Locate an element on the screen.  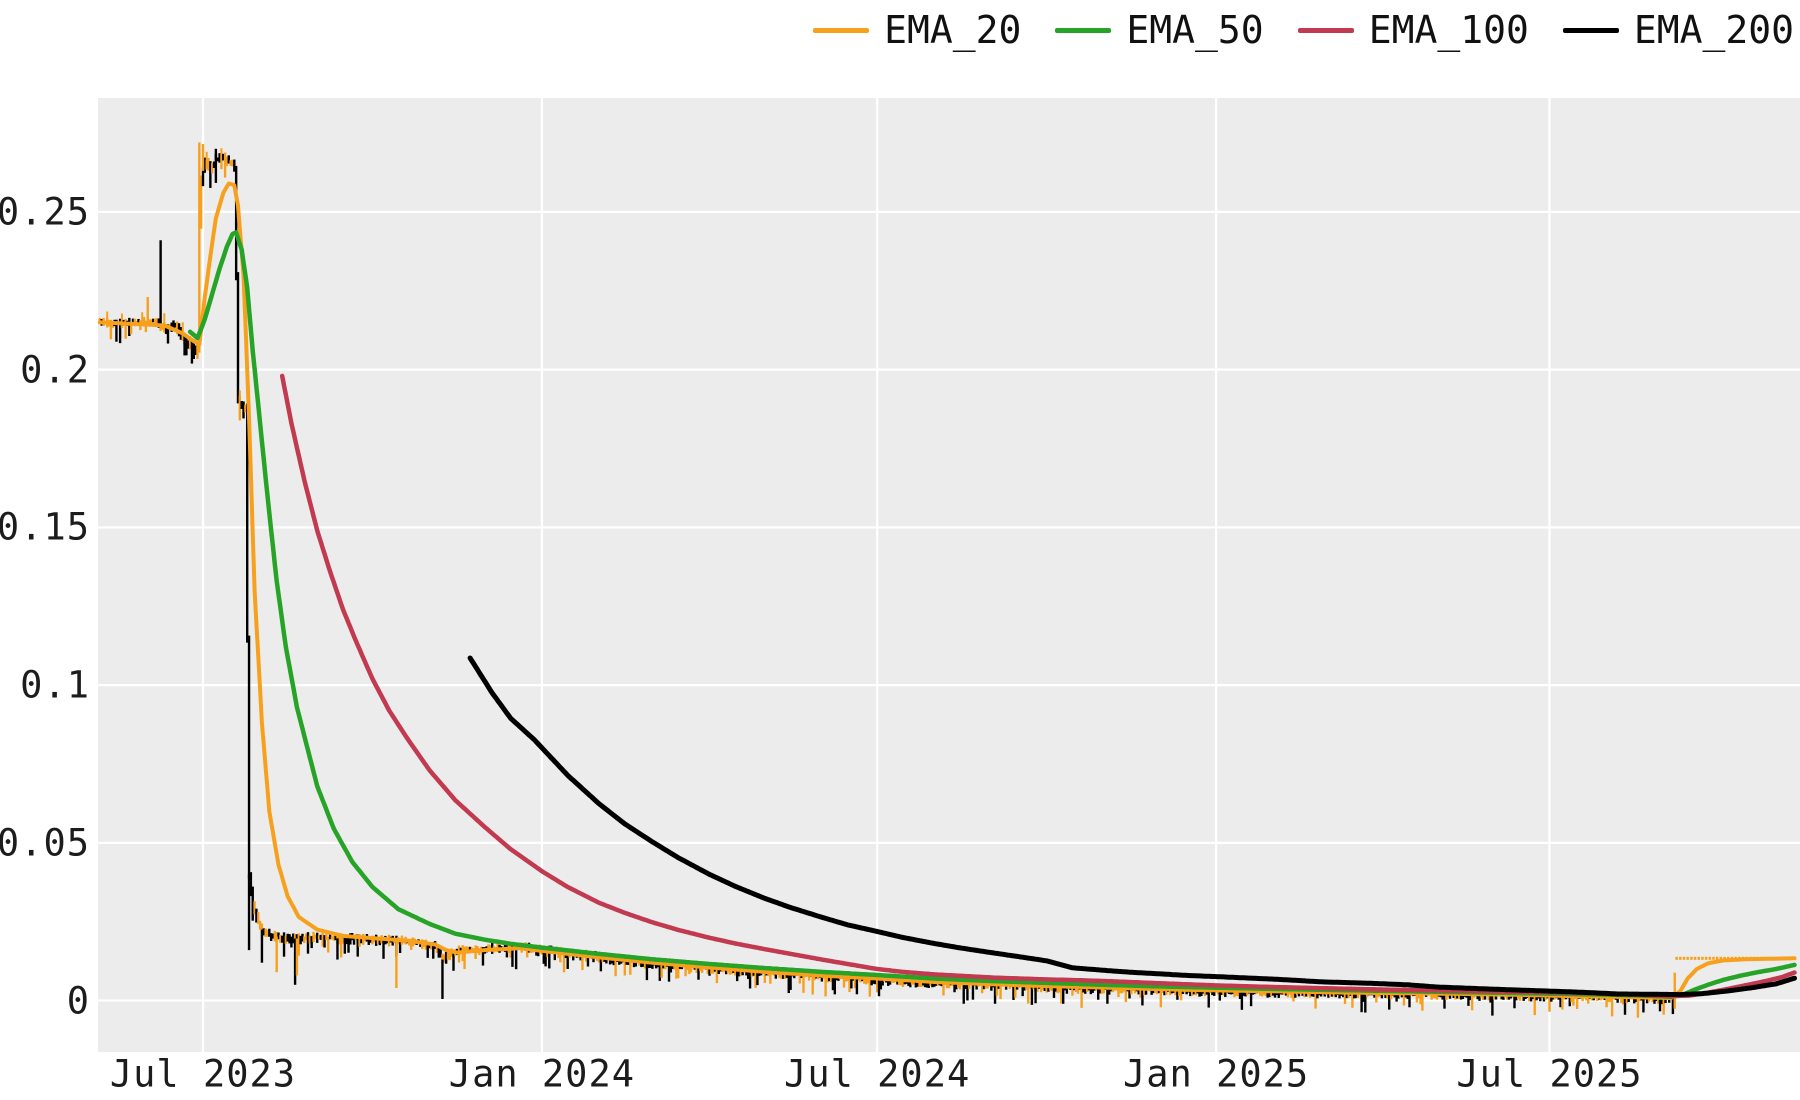
legend: EMA_20 EMA_50 EMA_100 EMA_200 is located at coordinates (1303, 30).